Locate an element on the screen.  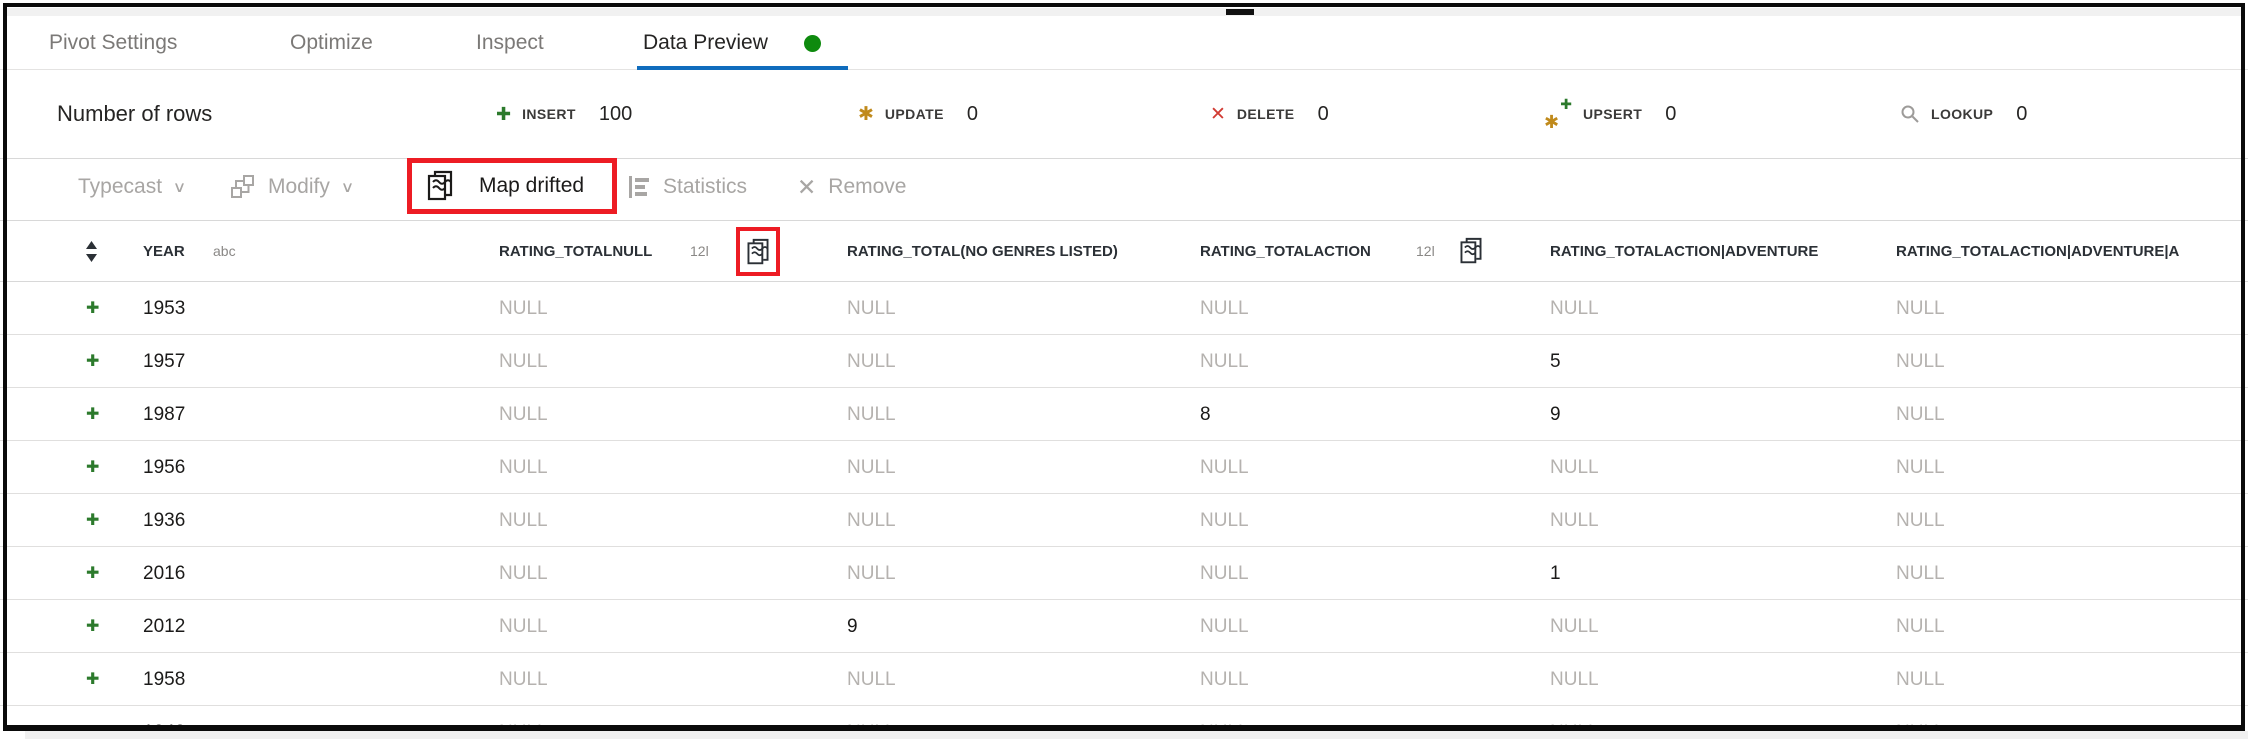
tab-optimize: Optimize is located at coordinates (331, 43).